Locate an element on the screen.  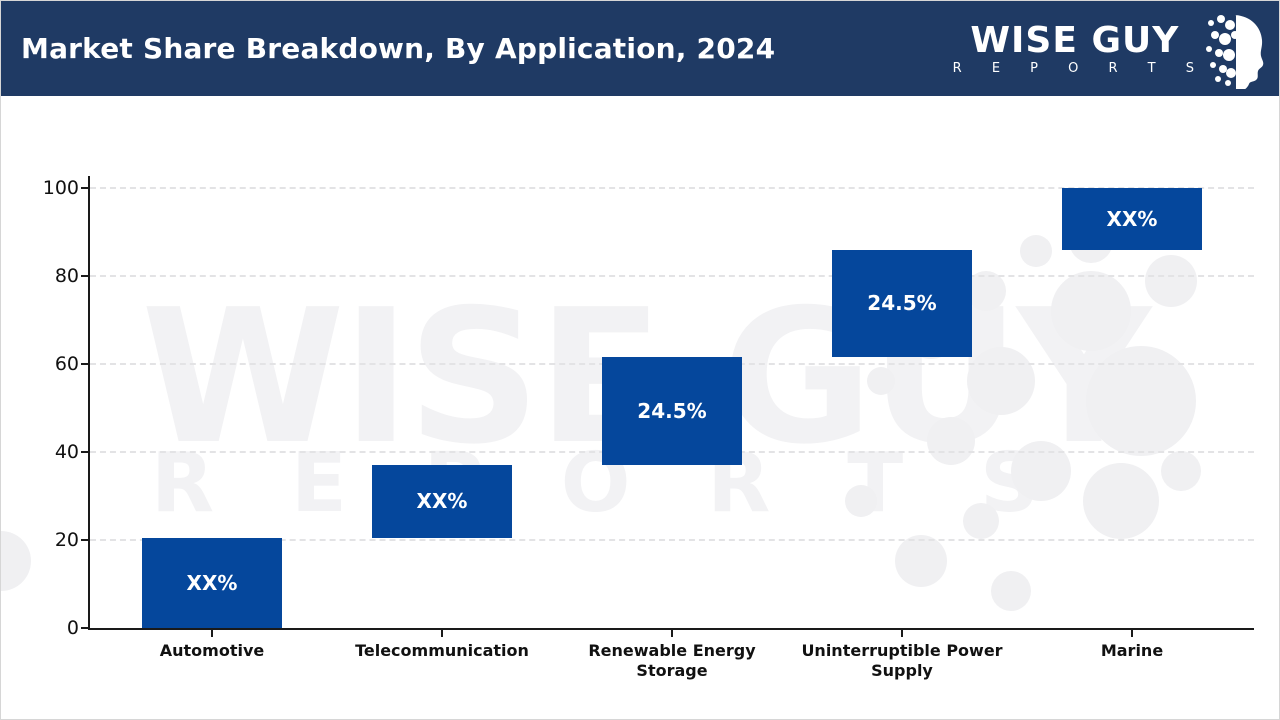
x-axis-label-renewable-energy-storage: Renewable Energy Storage is located at coordinates (672, 660).